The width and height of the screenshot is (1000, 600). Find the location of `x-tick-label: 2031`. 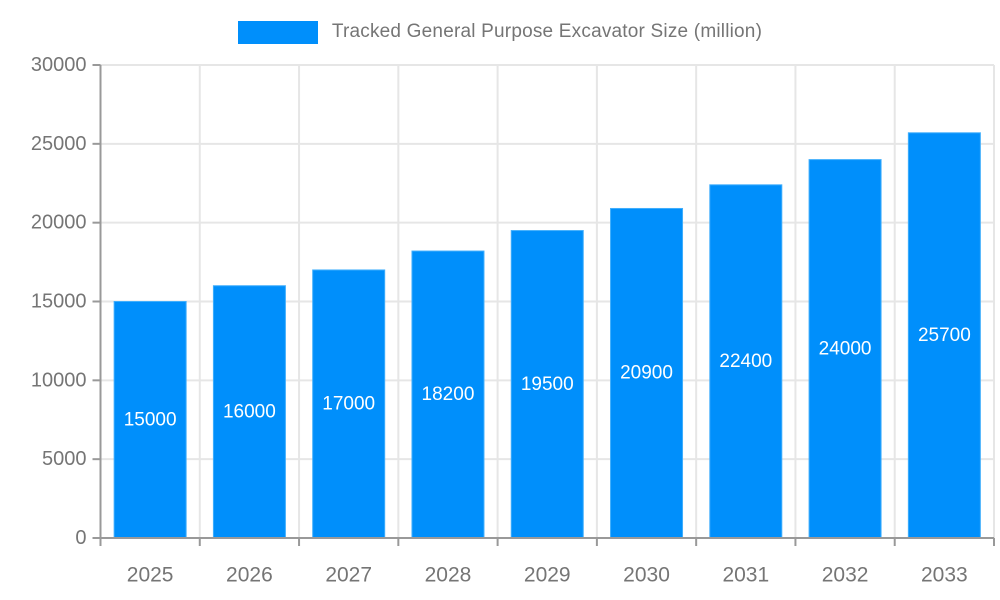

x-tick-label: 2031 is located at coordinates (745, 575).